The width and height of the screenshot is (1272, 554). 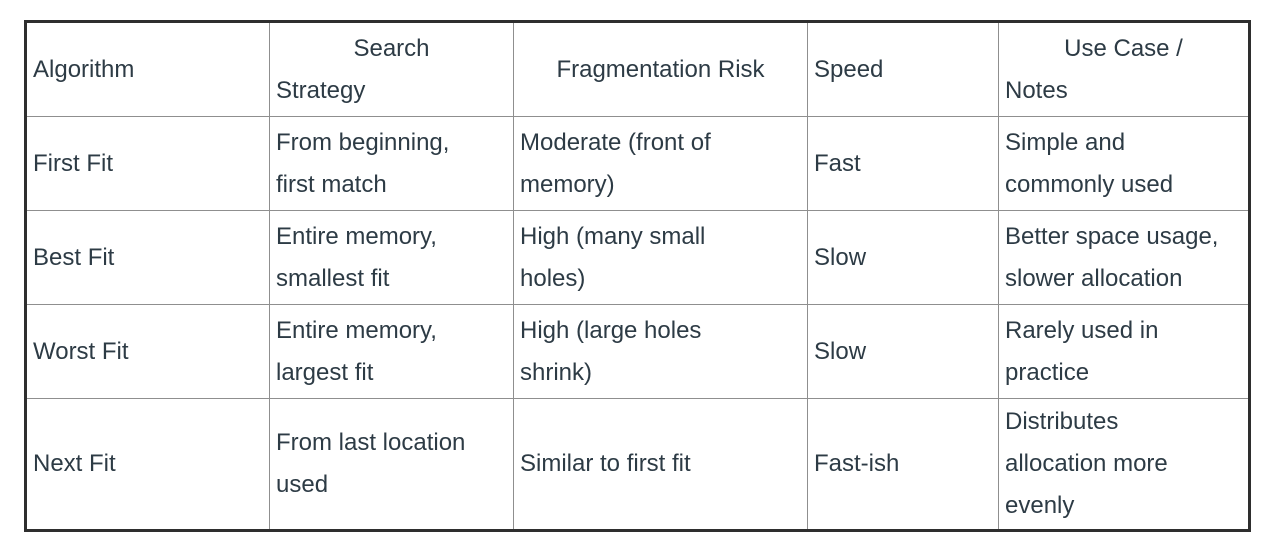 What do you see at coordinates (391, 69) in the screenshot?
I see `column-header-search-strategy: Search Strategy` at bounding box center [391, 69].